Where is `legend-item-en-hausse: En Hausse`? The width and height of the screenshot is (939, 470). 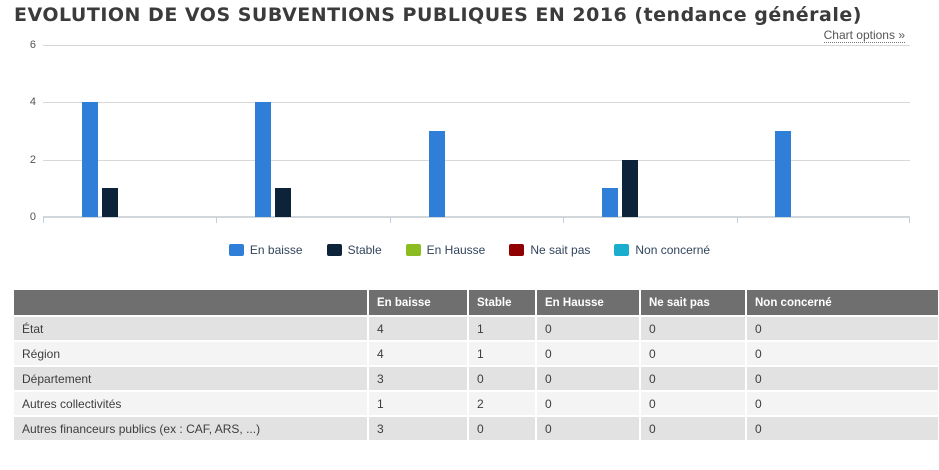
legend-item-en-hausse: En Hausse is located at coordinates (445, 250).